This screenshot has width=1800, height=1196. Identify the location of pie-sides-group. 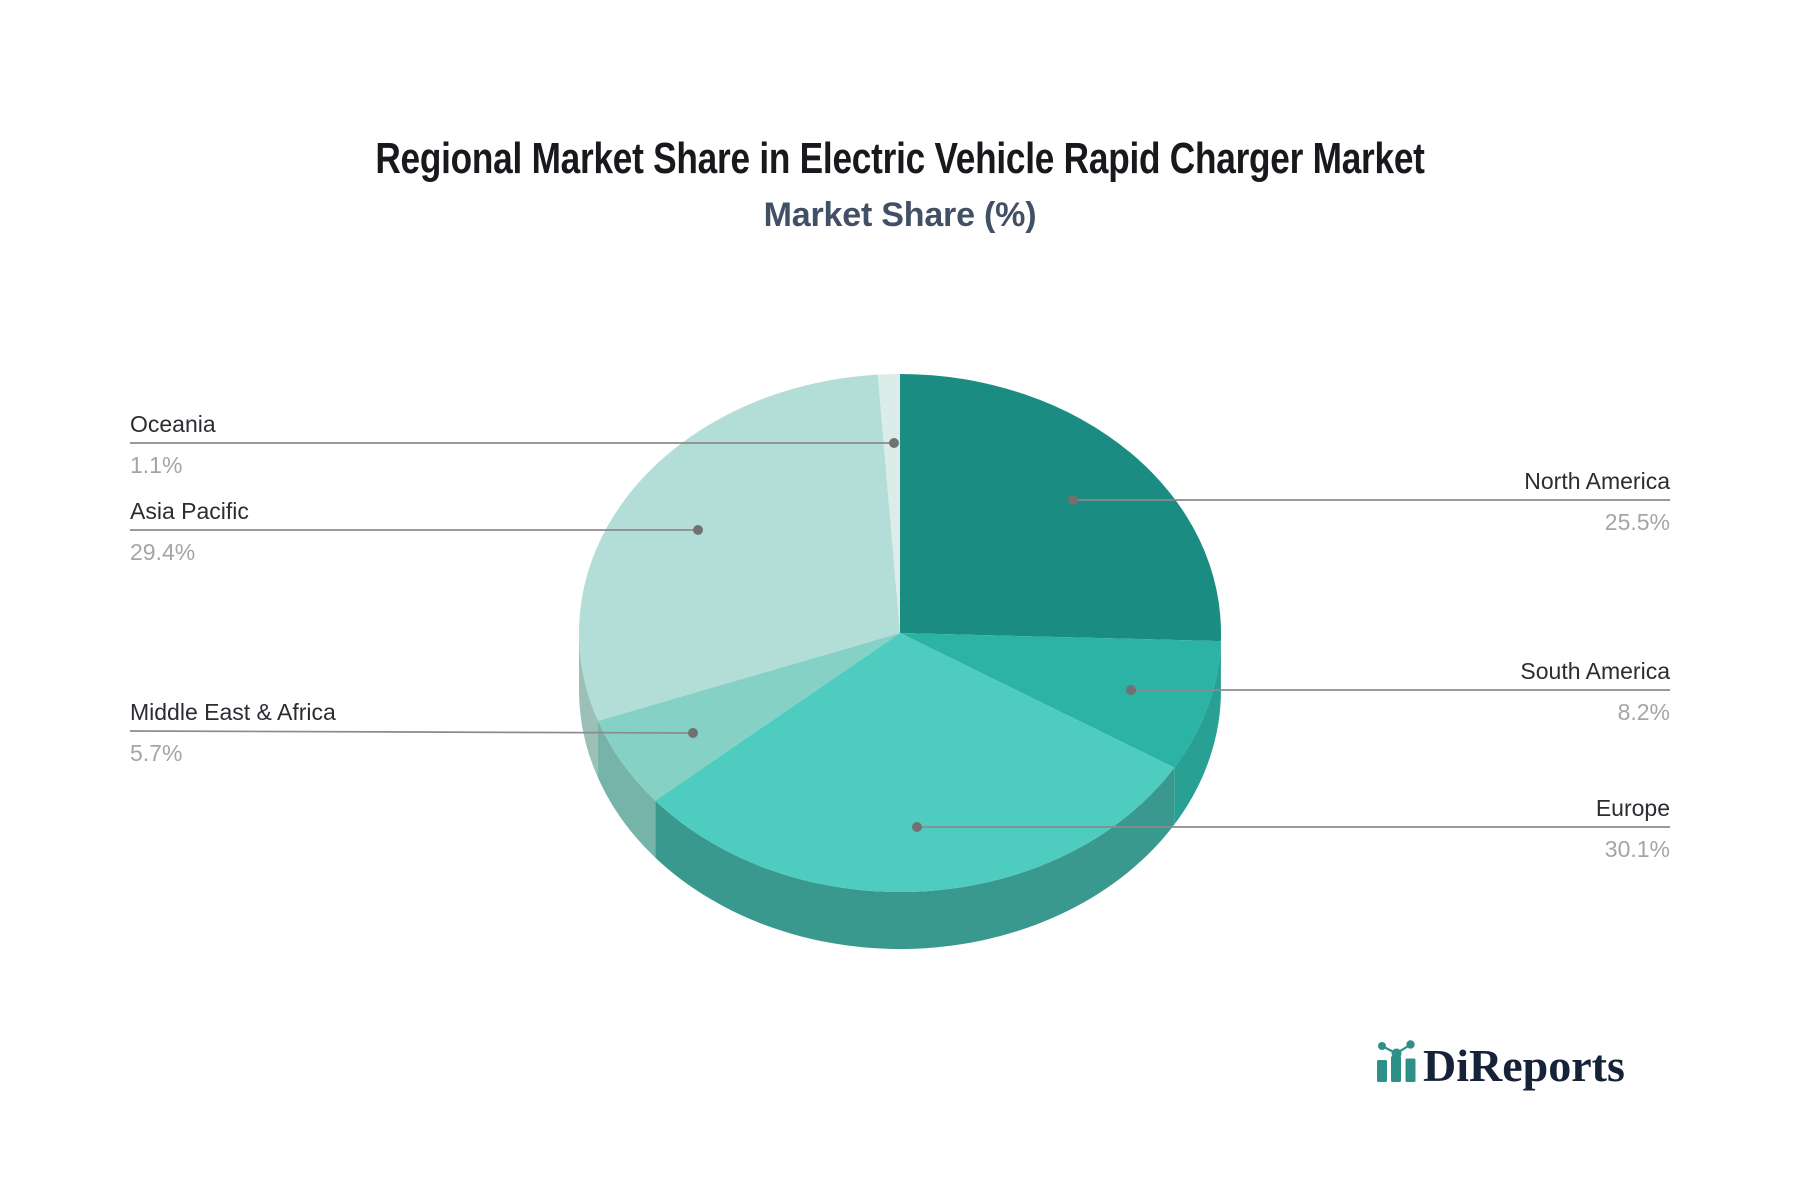
(900, 791).